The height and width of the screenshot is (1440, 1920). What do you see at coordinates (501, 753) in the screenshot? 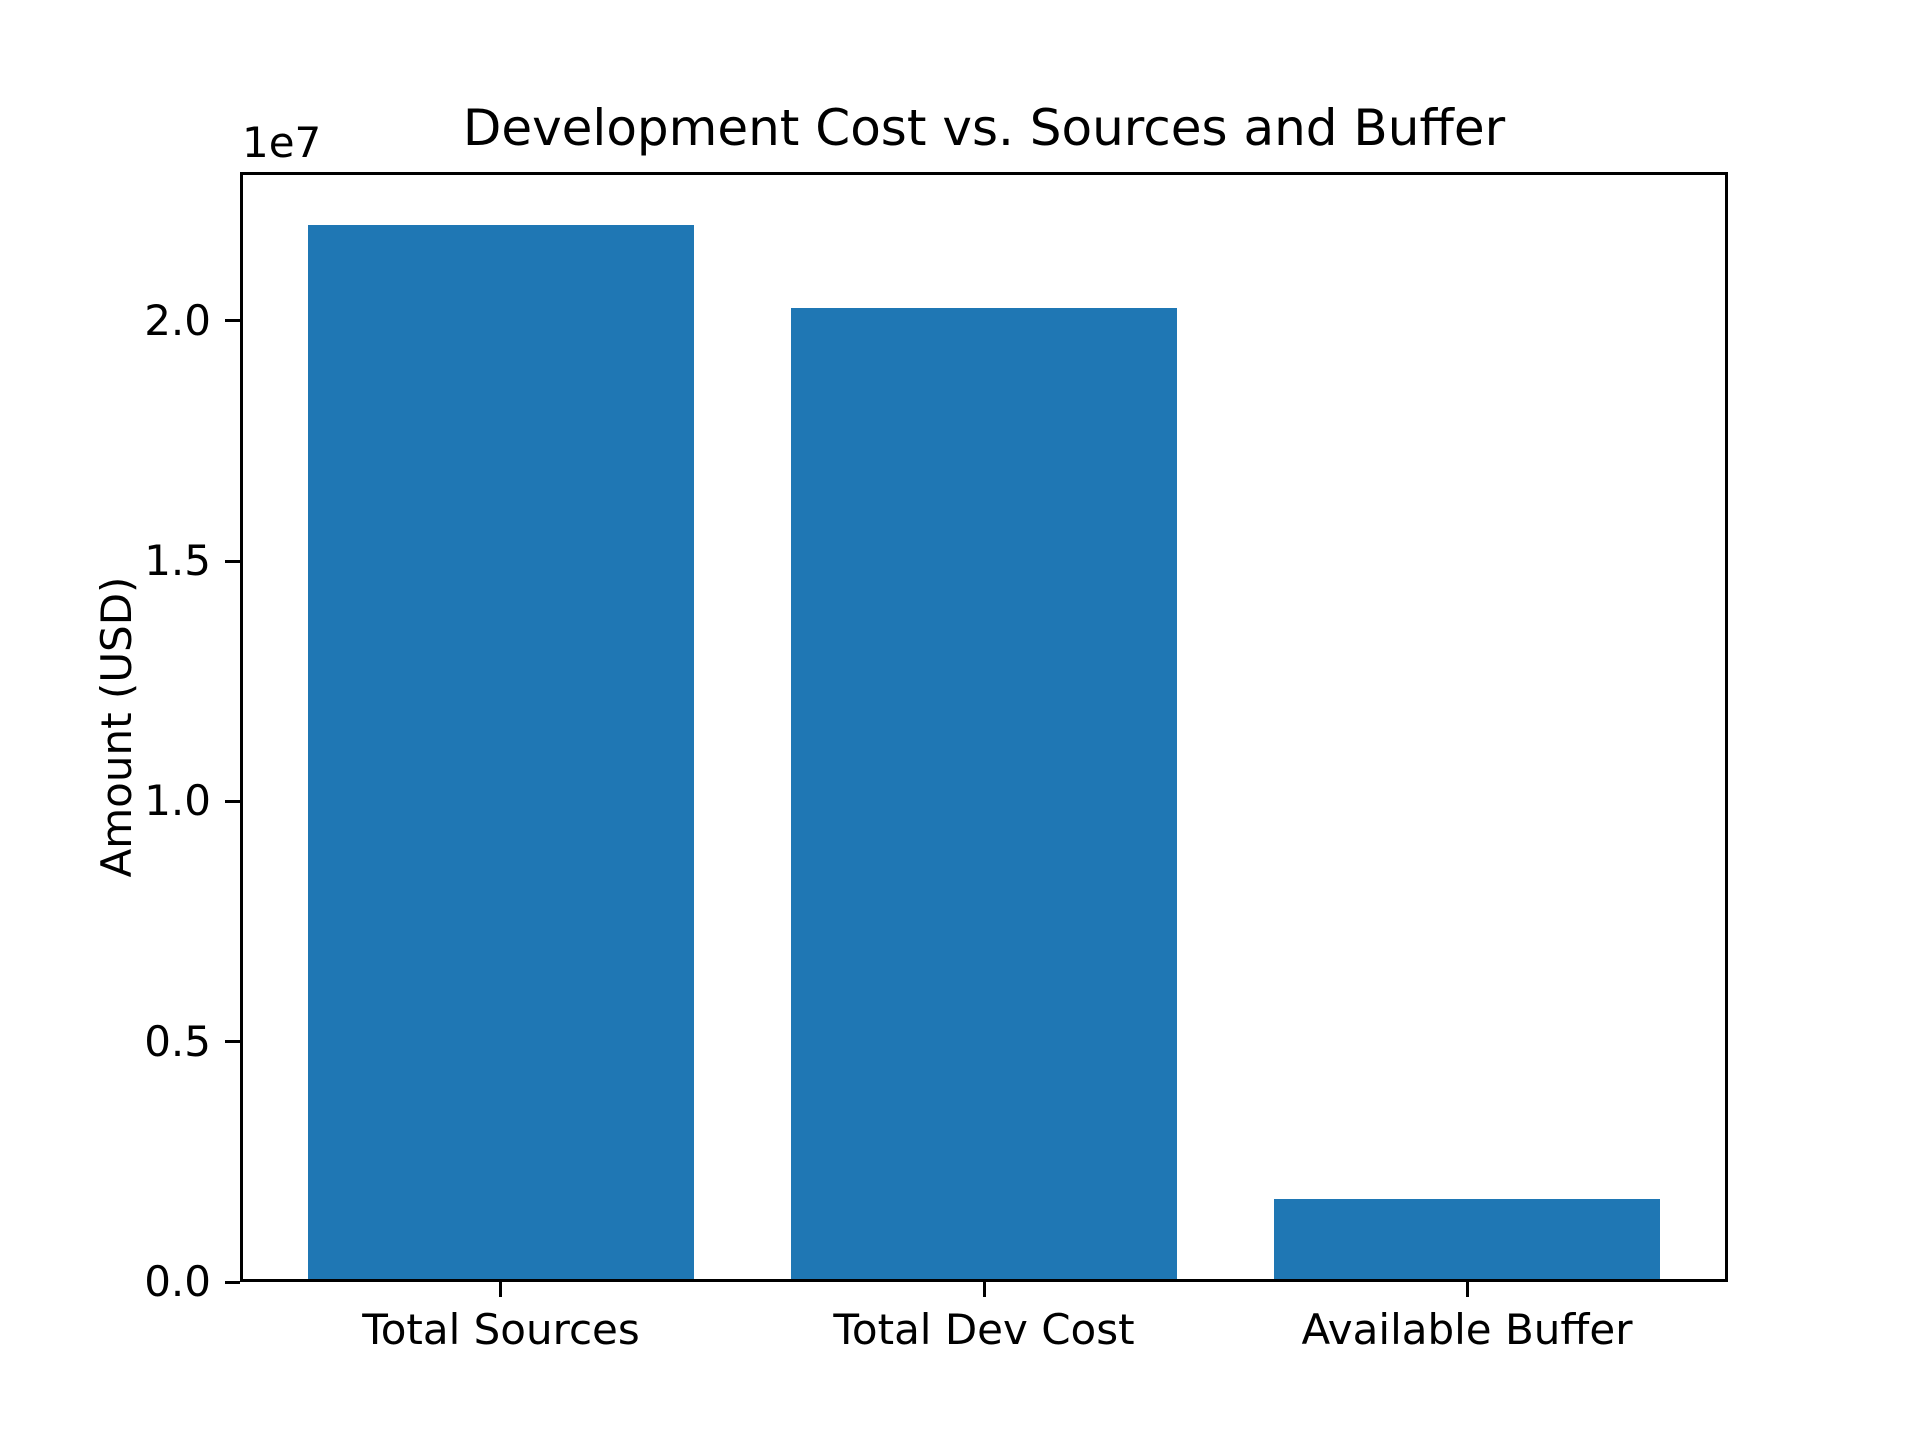
I see `bar-total-sources` at bounding box center [501, 753].